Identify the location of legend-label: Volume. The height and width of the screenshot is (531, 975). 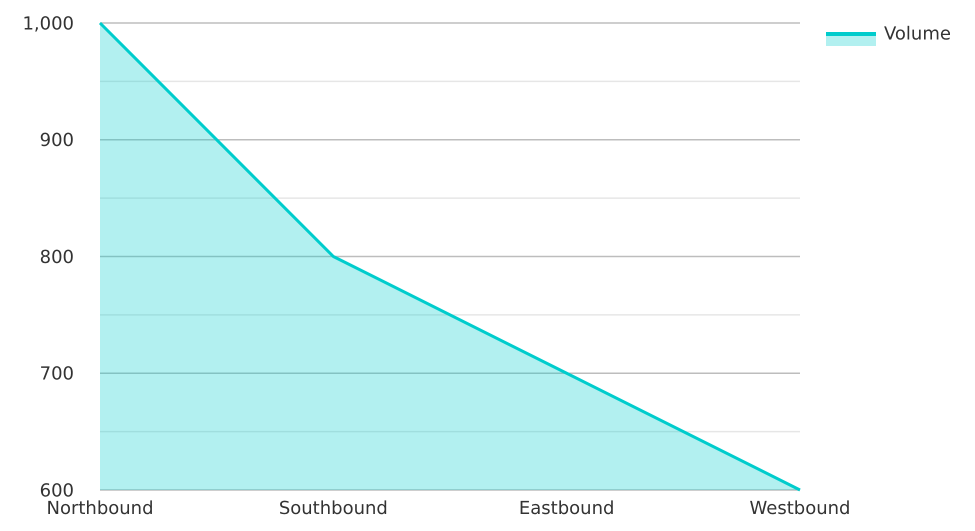
(917, 34).